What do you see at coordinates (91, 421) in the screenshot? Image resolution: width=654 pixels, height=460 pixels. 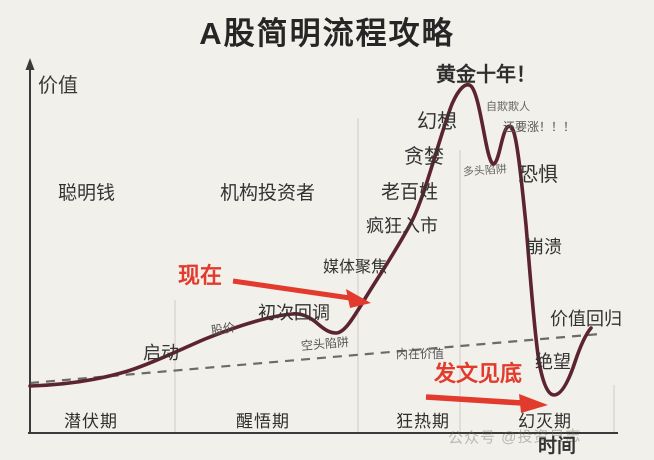 I see `phase-label-latent: 潜伏期` at bounding box center [91, 421].